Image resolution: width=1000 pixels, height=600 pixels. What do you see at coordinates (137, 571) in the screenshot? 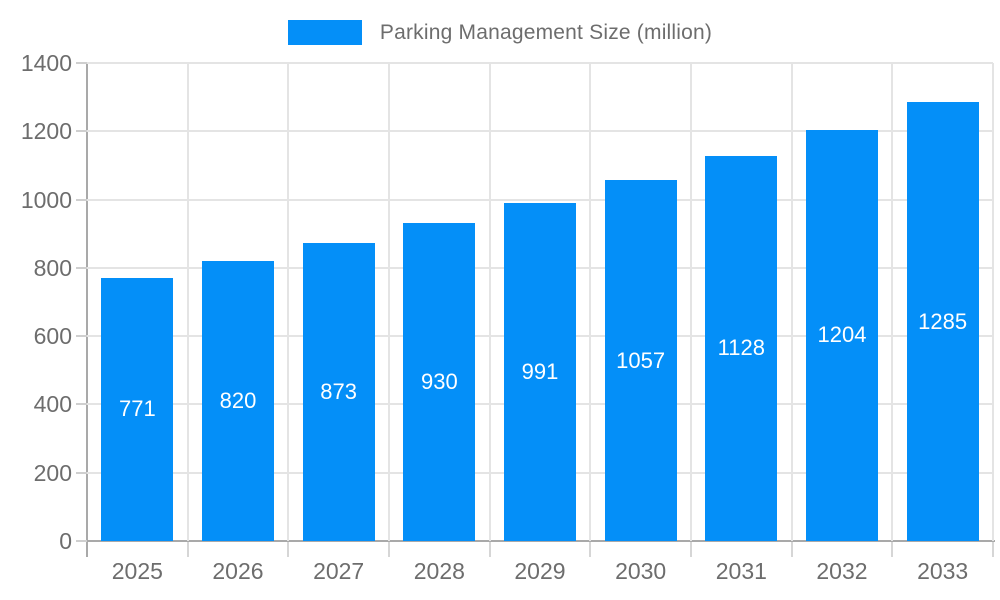
I see `x-axis-category-label: 2025` at bounding box center [137, 571].